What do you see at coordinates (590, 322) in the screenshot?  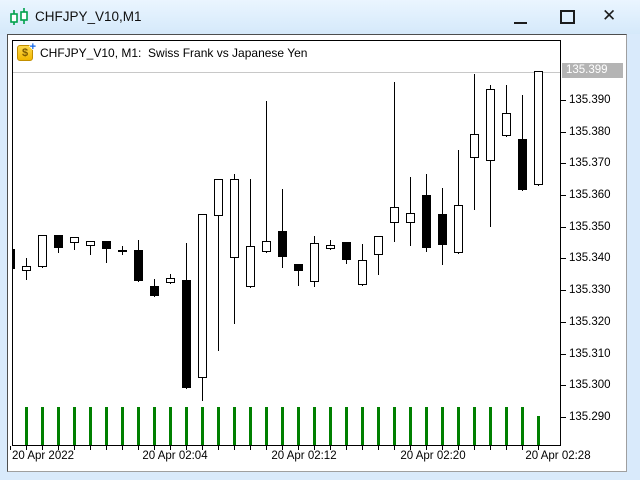 I see `price-tick-label: 135.320` at bounding box center [590, 322].